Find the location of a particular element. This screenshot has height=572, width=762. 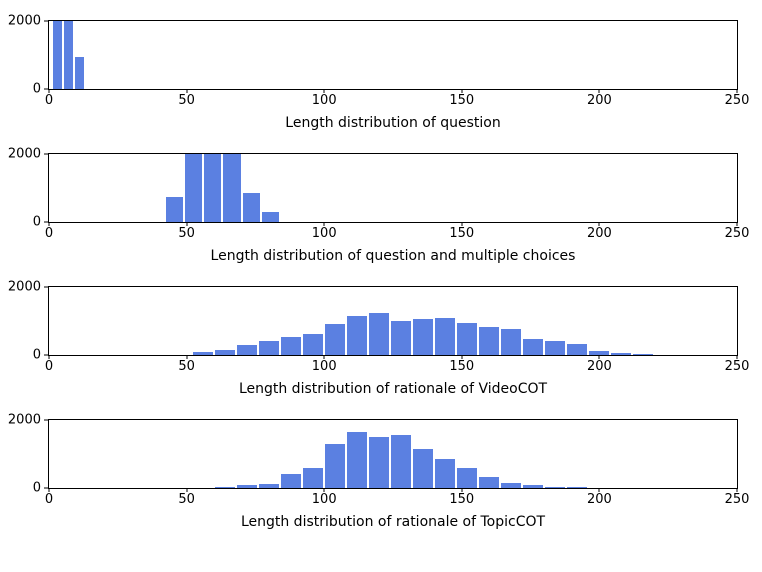

chart-title-question: Length distribution of question is located at coordinates (393, 123).